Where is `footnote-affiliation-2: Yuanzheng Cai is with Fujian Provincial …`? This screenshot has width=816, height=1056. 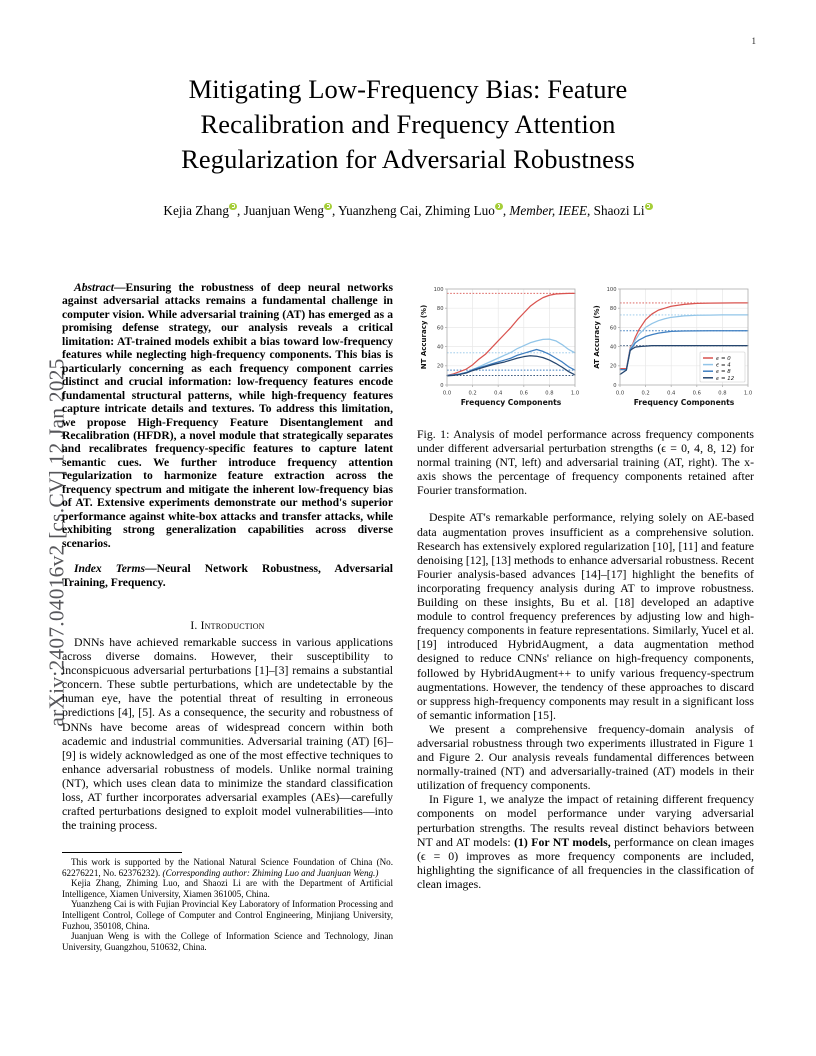 footnote-affiliation-2: Yuanzheng Cai is with Fujian Provincial … is located at coordinates (227, 915).